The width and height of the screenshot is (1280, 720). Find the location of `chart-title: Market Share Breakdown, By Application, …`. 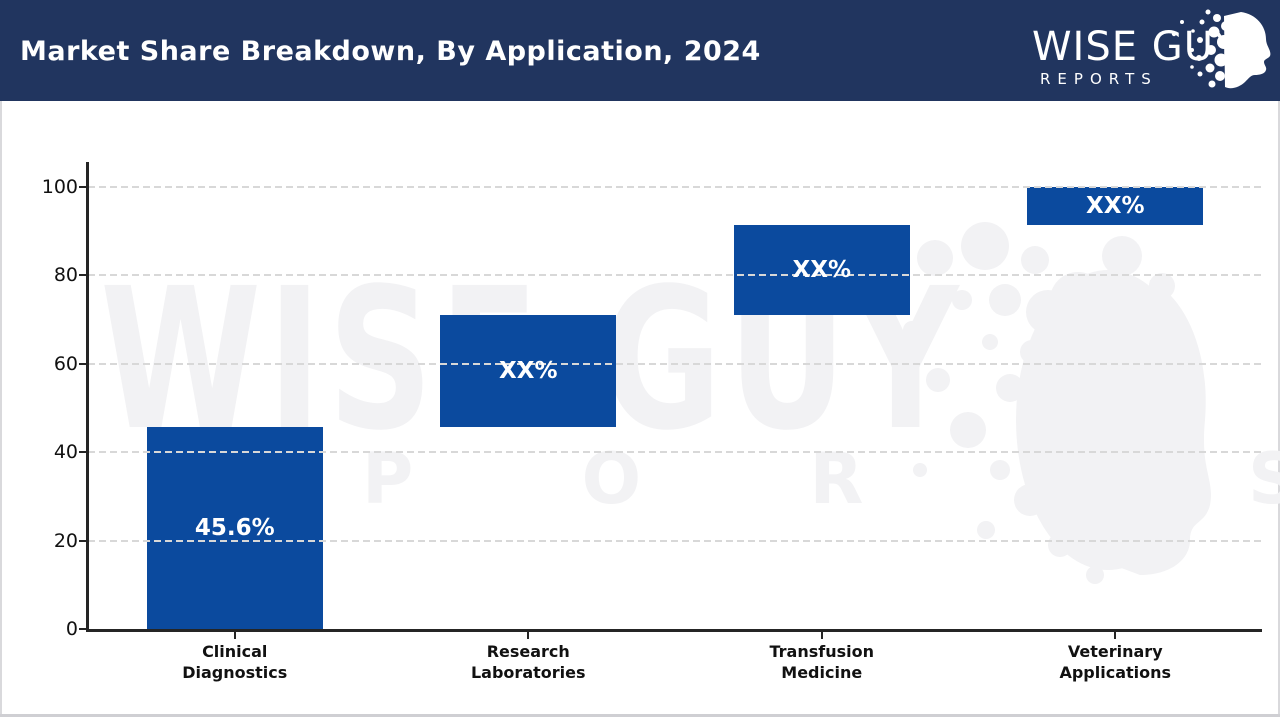

chart-title: Market Share Breakdown, By Application, … is located at coordinates (390, 51).